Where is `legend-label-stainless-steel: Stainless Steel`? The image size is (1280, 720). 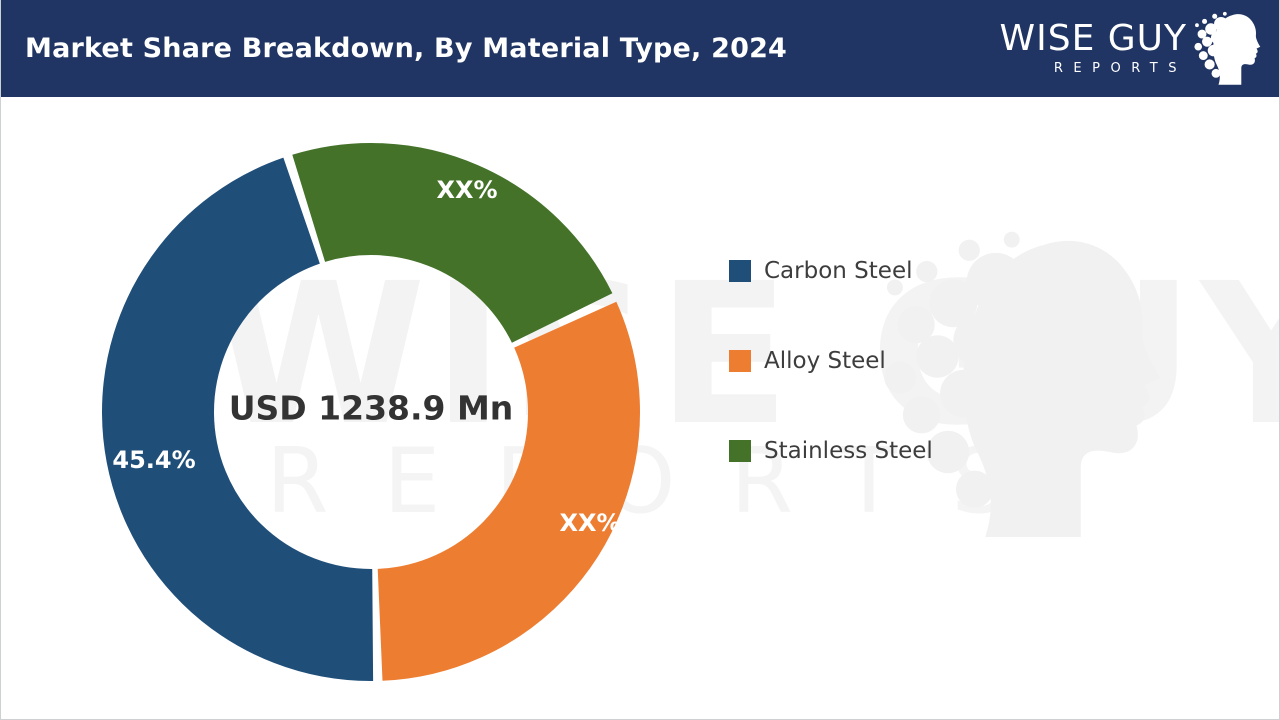 legend-label-stainless-steel: Stainless Steel is located at coordinates (848, 451).